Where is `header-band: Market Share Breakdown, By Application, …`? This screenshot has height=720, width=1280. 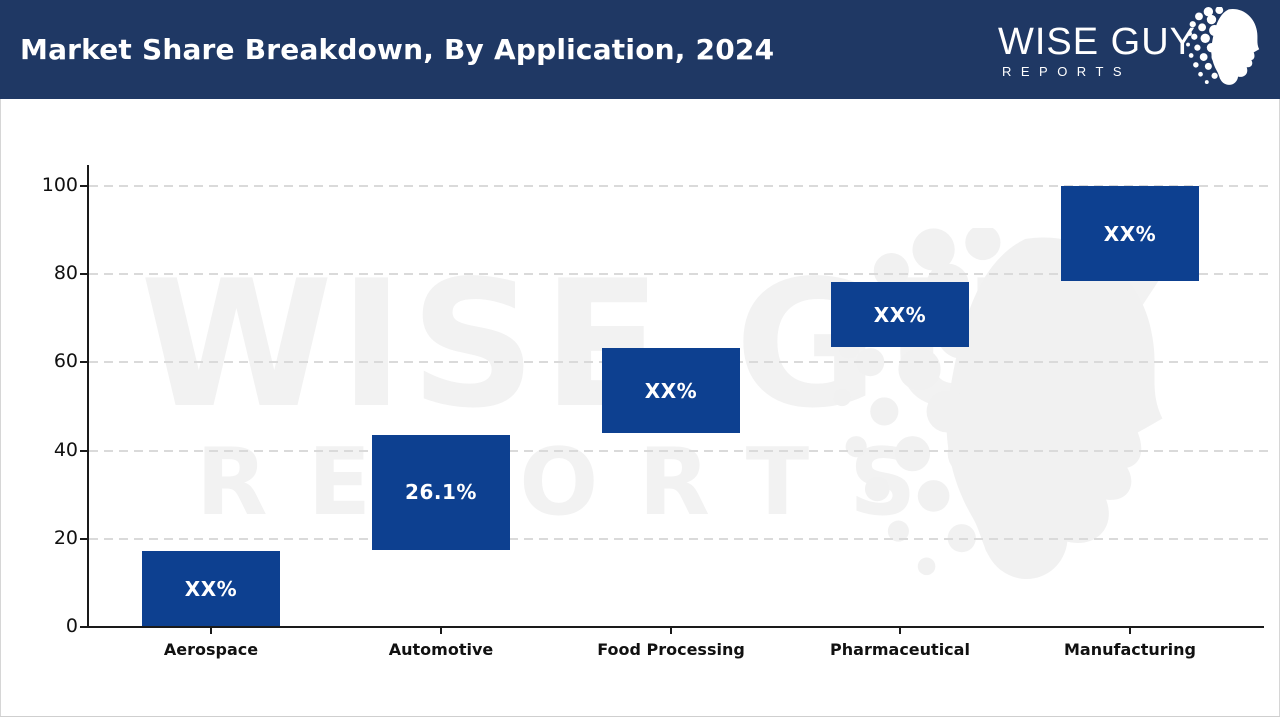 header-band: Market Share Breakdown, By Application, … is located at coordinates (640, 49).